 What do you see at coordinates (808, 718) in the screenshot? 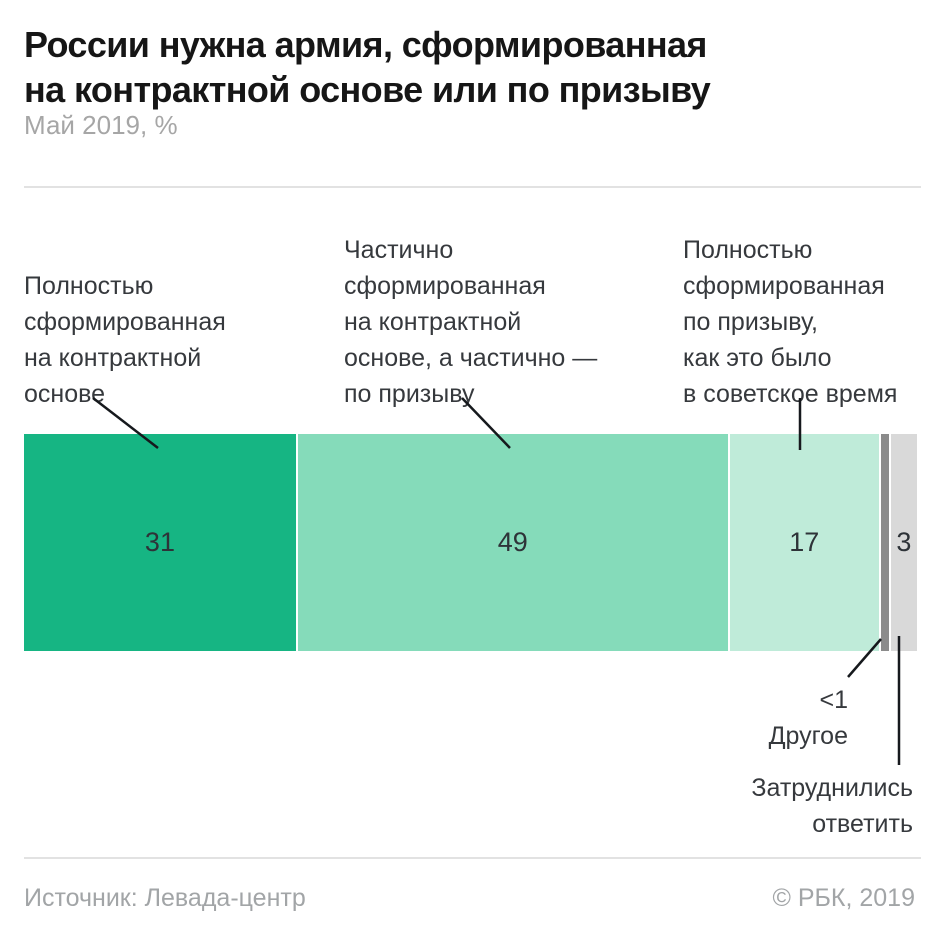
I see `annotation-other-label: <1 Другое` at bounding box center [808, 718].